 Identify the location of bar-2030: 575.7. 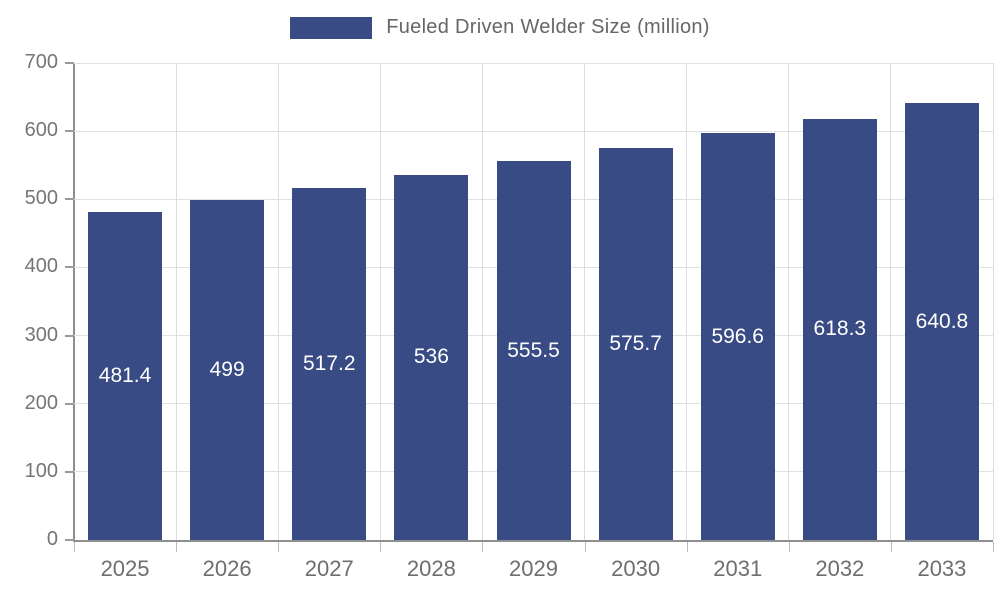
(635, 343).